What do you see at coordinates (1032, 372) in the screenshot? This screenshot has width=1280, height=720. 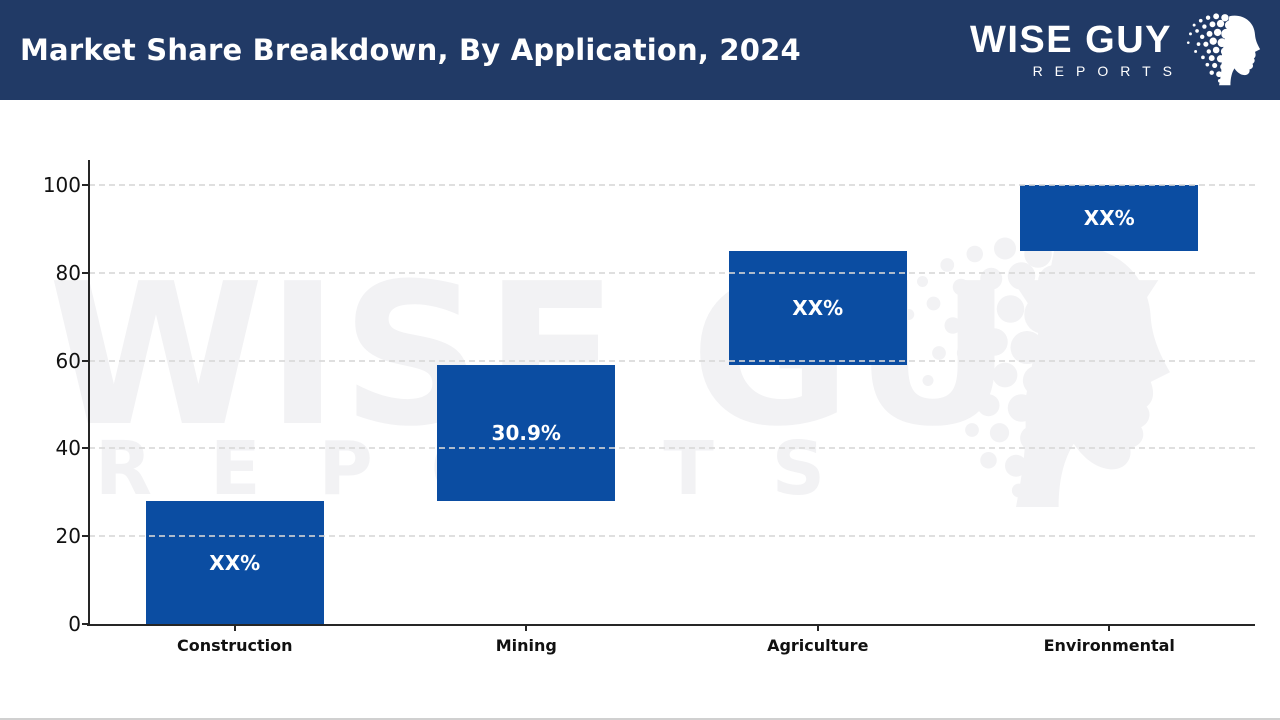 I see `watermark-face-icon` at bounding box center [1032, 372].